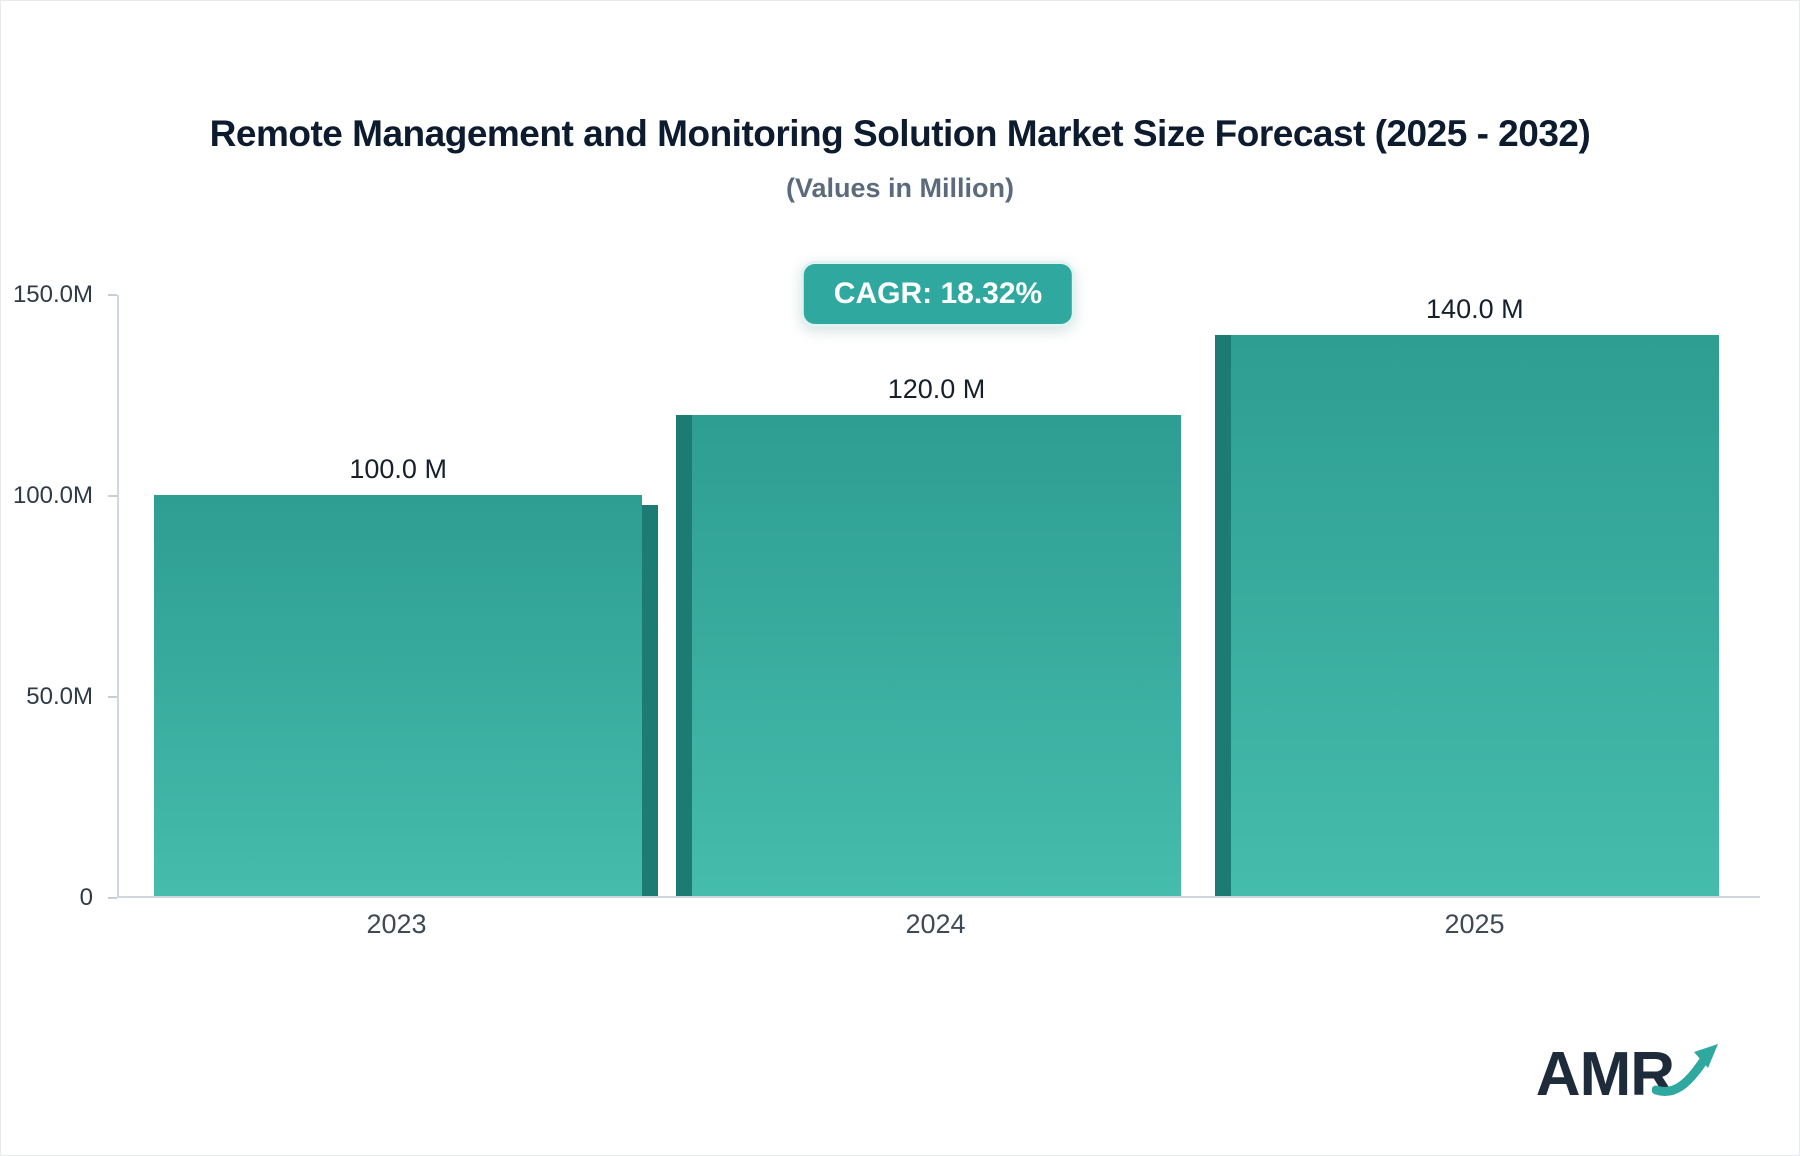 The width and height of the screenshot is (1800, 1156). What do you see at coordinates (396, 924) in the screenshot?
I see `x-axis-label: 2023` at bounding box center [396, 924].